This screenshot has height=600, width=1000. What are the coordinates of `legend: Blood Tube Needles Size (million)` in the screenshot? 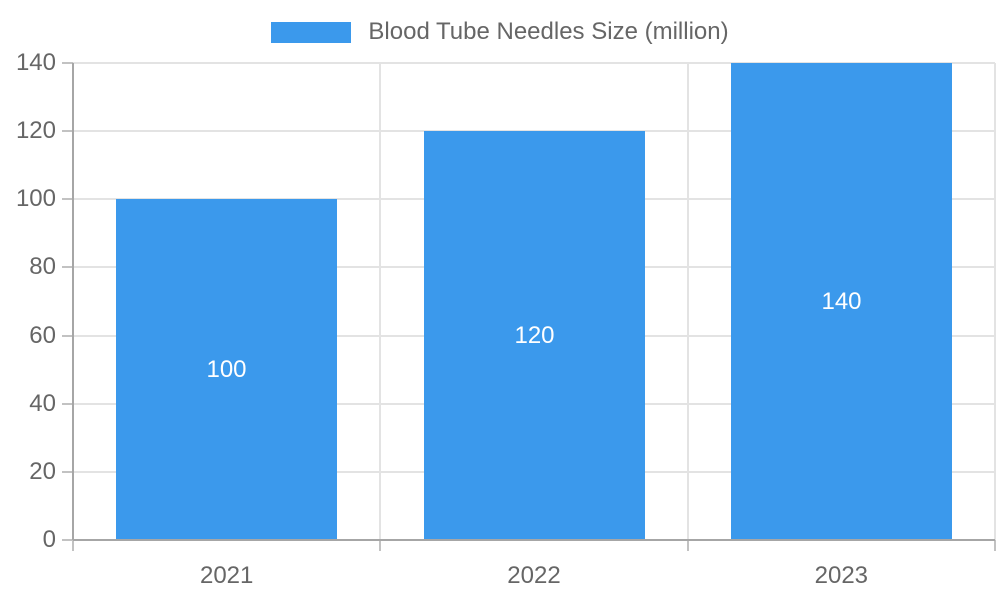 It's located at (500, 32).